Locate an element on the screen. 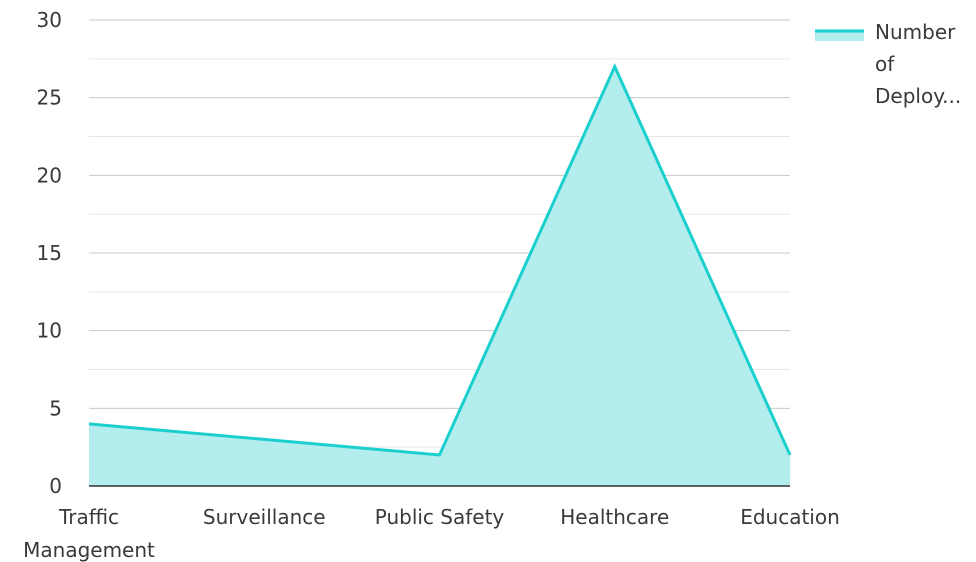 This screenshot has width=976, height=562. x-tick-label: Healthcare is located at coordinates (614, 517).